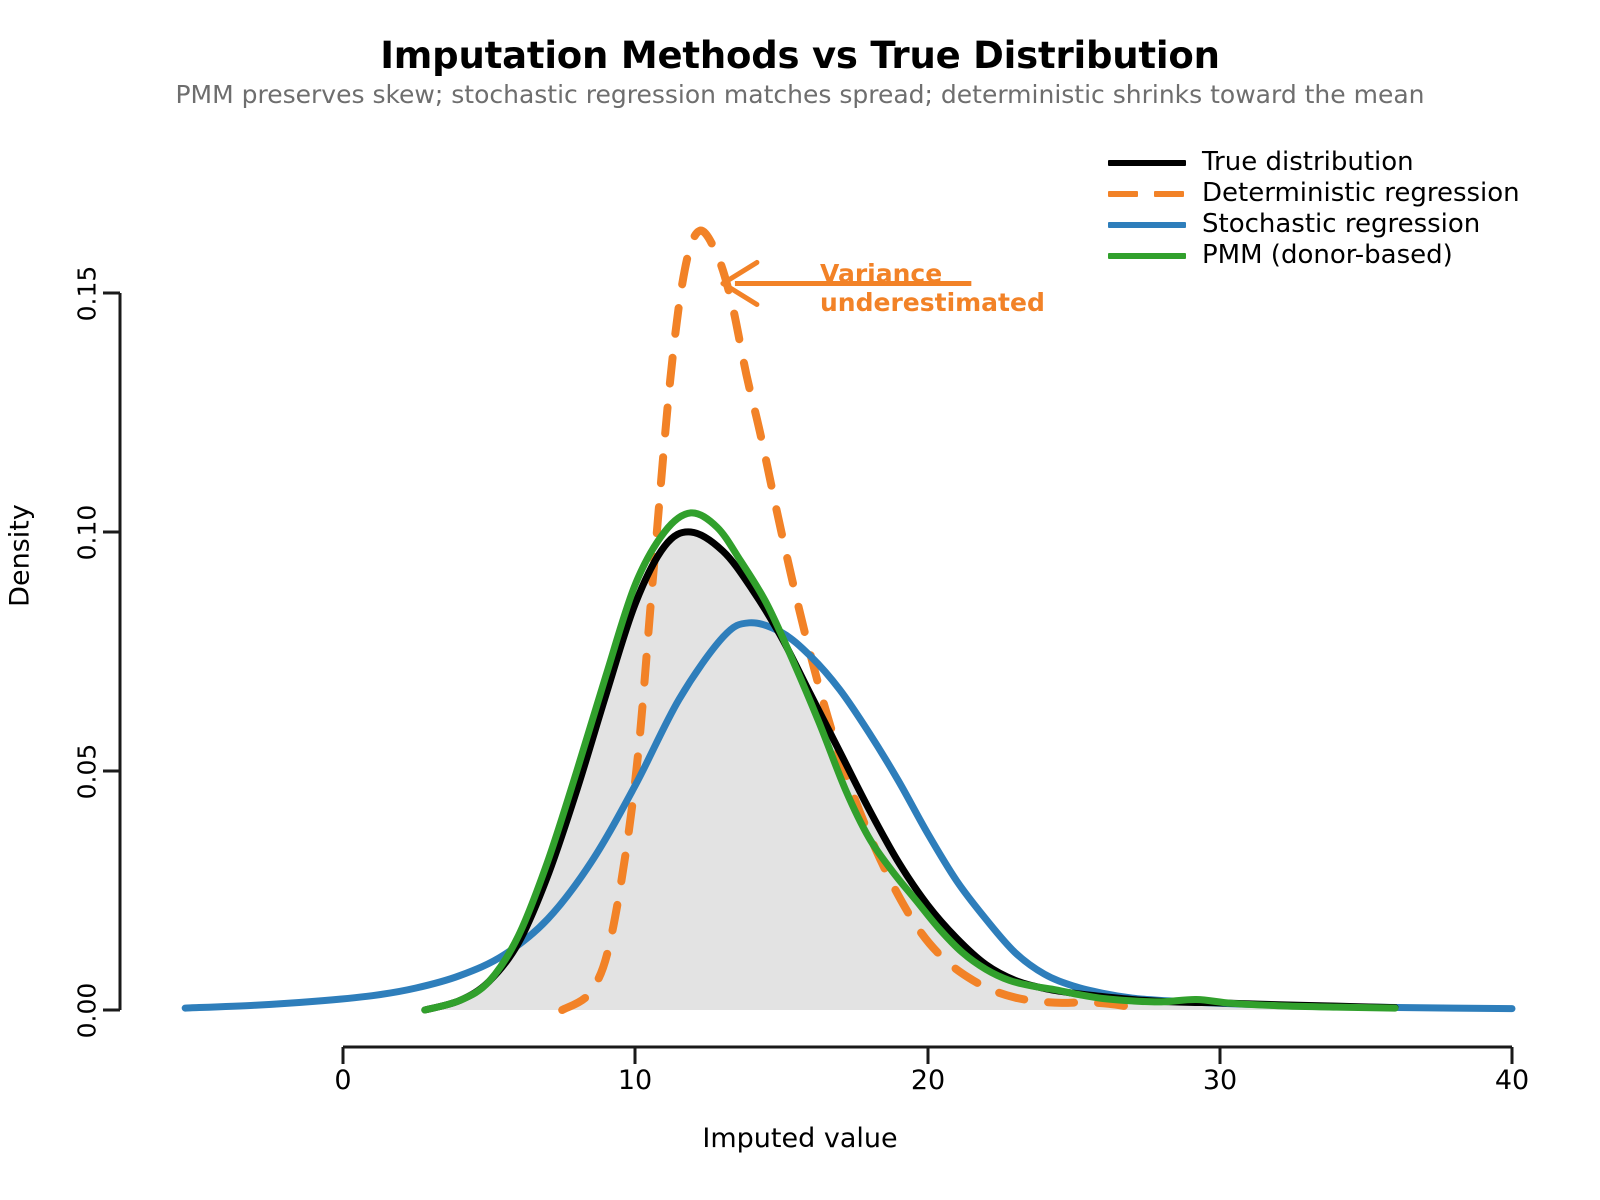 The height and width of the screenshot is (1200, 1600). What do you see at coordinates (343, 1080) in the screenshot?
I see `x-tick-label-0: 0` at bounding box center [343, 1080].